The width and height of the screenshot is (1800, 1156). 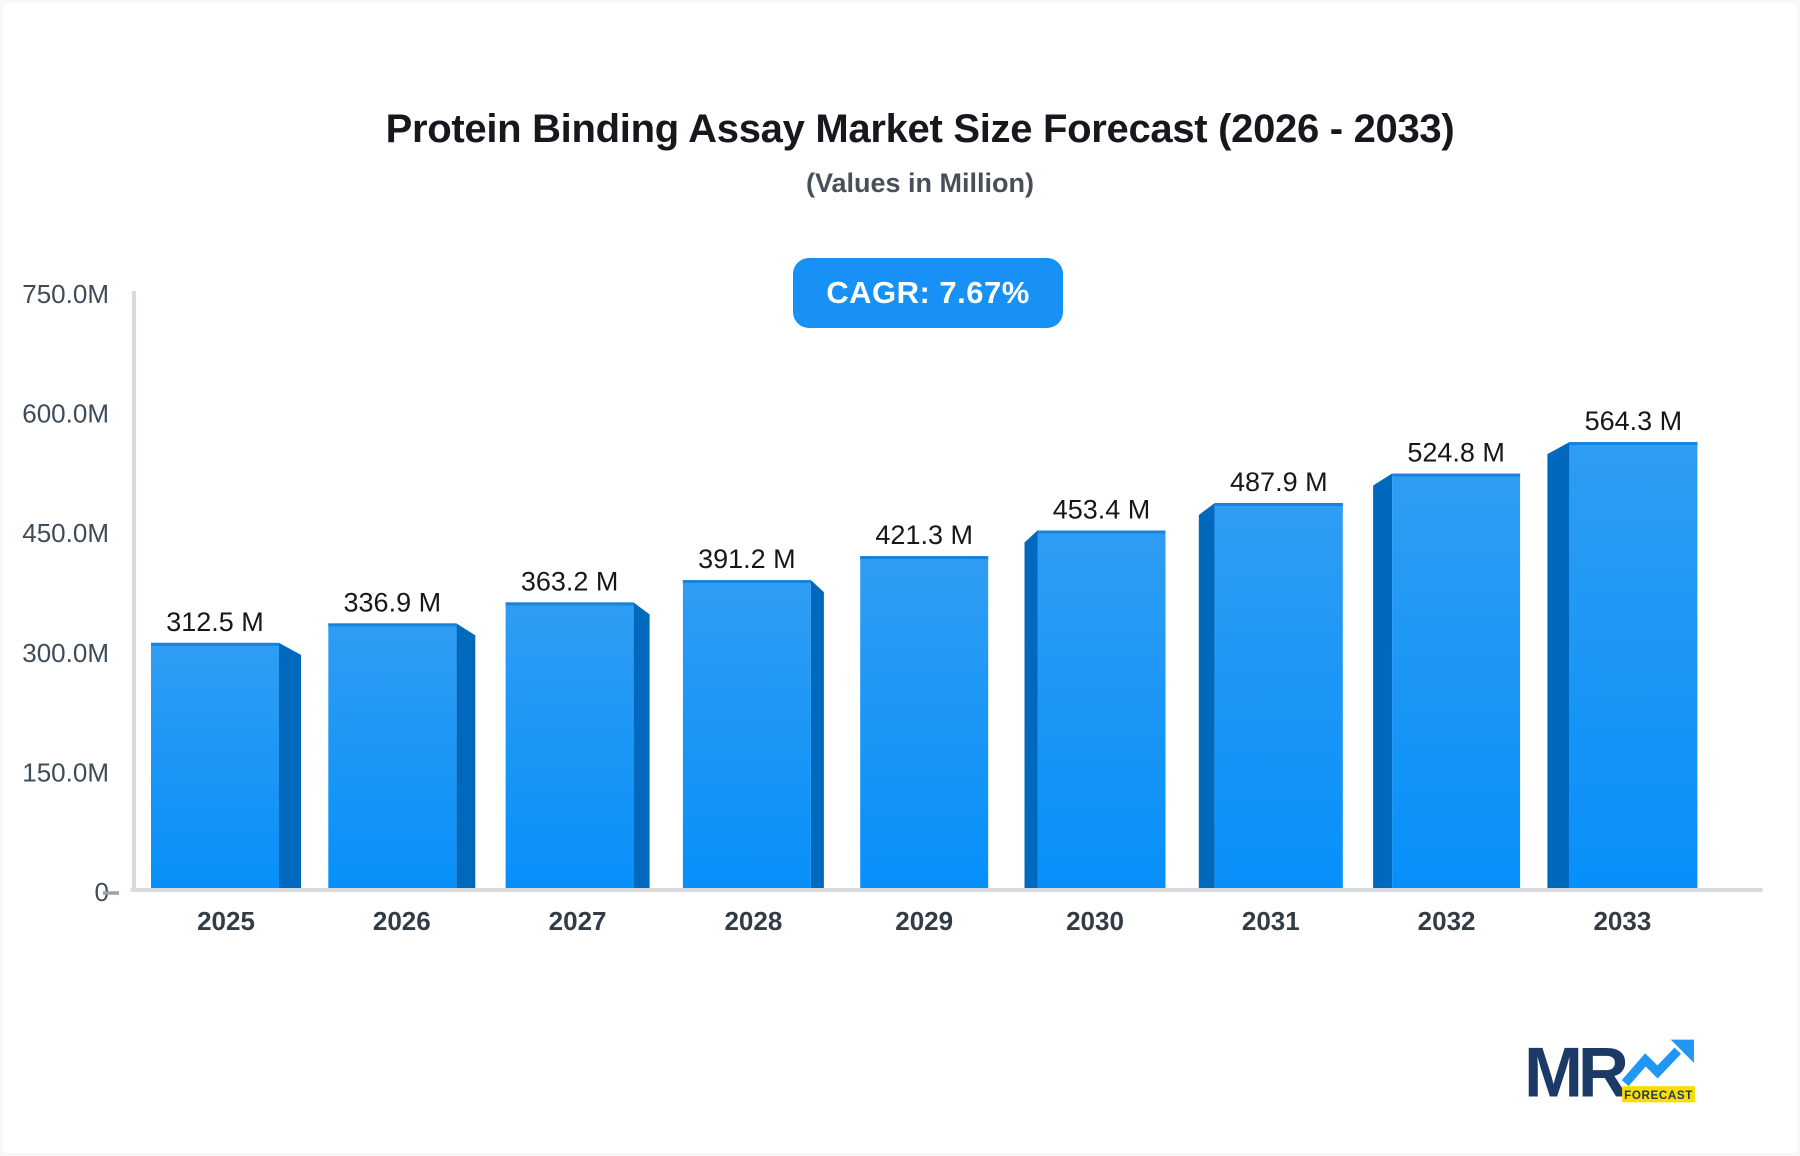 What do you see at coordinates (747, 559) in the screenshot?
I see `bar-value-label: 391.2 M` at bounding box center [747, 559].